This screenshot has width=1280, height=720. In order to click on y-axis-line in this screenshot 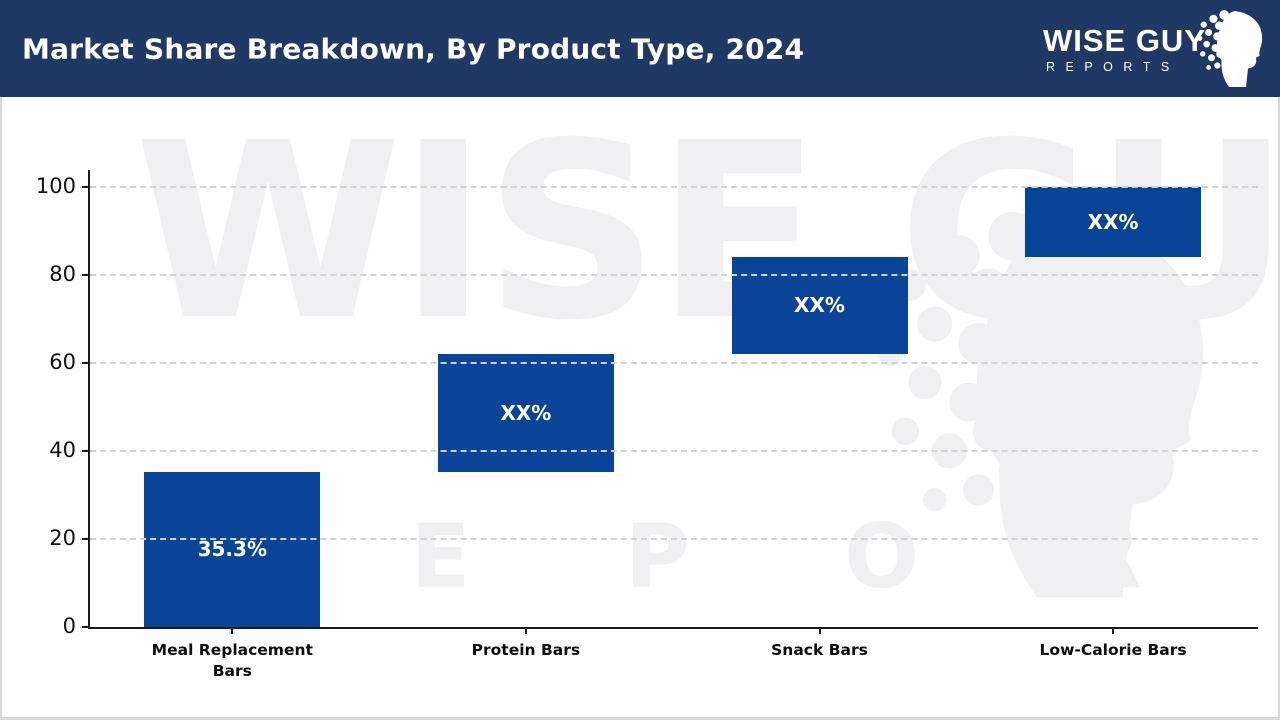, I will do `click(89, 399)`.